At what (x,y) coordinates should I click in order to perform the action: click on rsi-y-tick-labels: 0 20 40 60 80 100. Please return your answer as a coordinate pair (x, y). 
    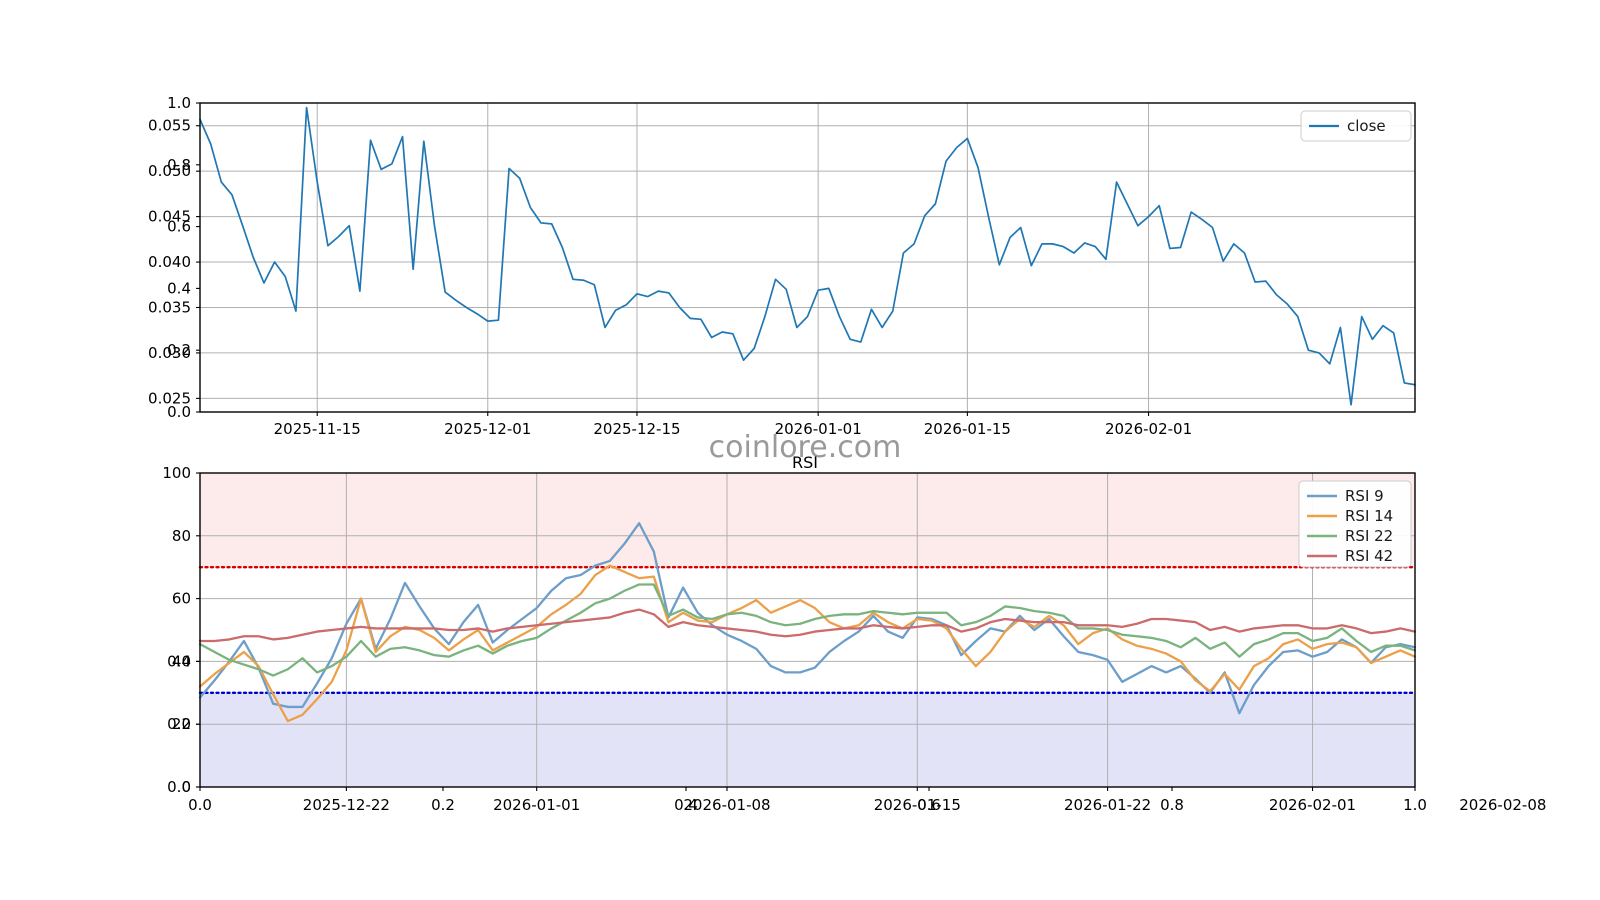
    Looking at the image, I should click on (176, 630).